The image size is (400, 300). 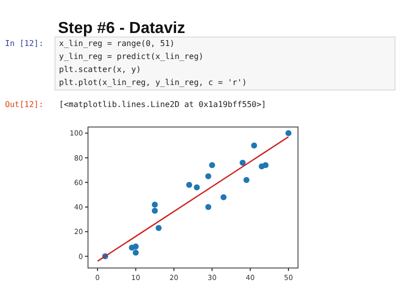 I want to click on text: Out[12]:, so click(x=24, y=104).